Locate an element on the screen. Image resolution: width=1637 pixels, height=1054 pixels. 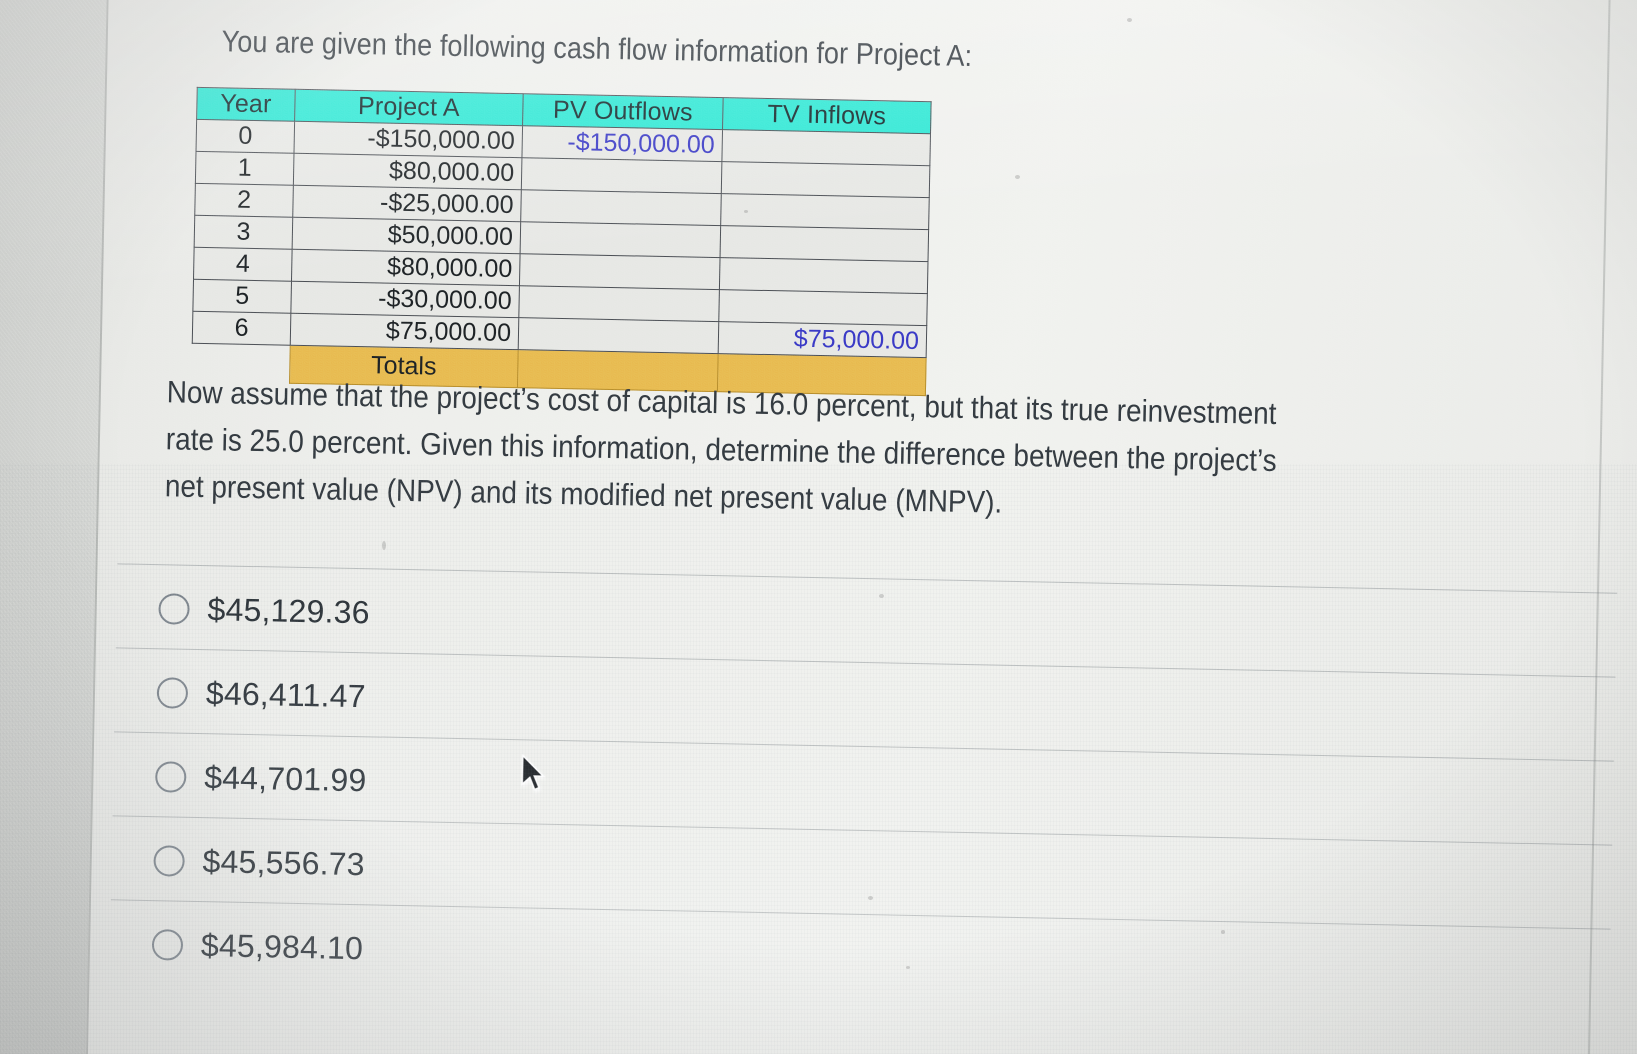
cell-project-a: $75,000.00 is located at coordinates (404, 331).